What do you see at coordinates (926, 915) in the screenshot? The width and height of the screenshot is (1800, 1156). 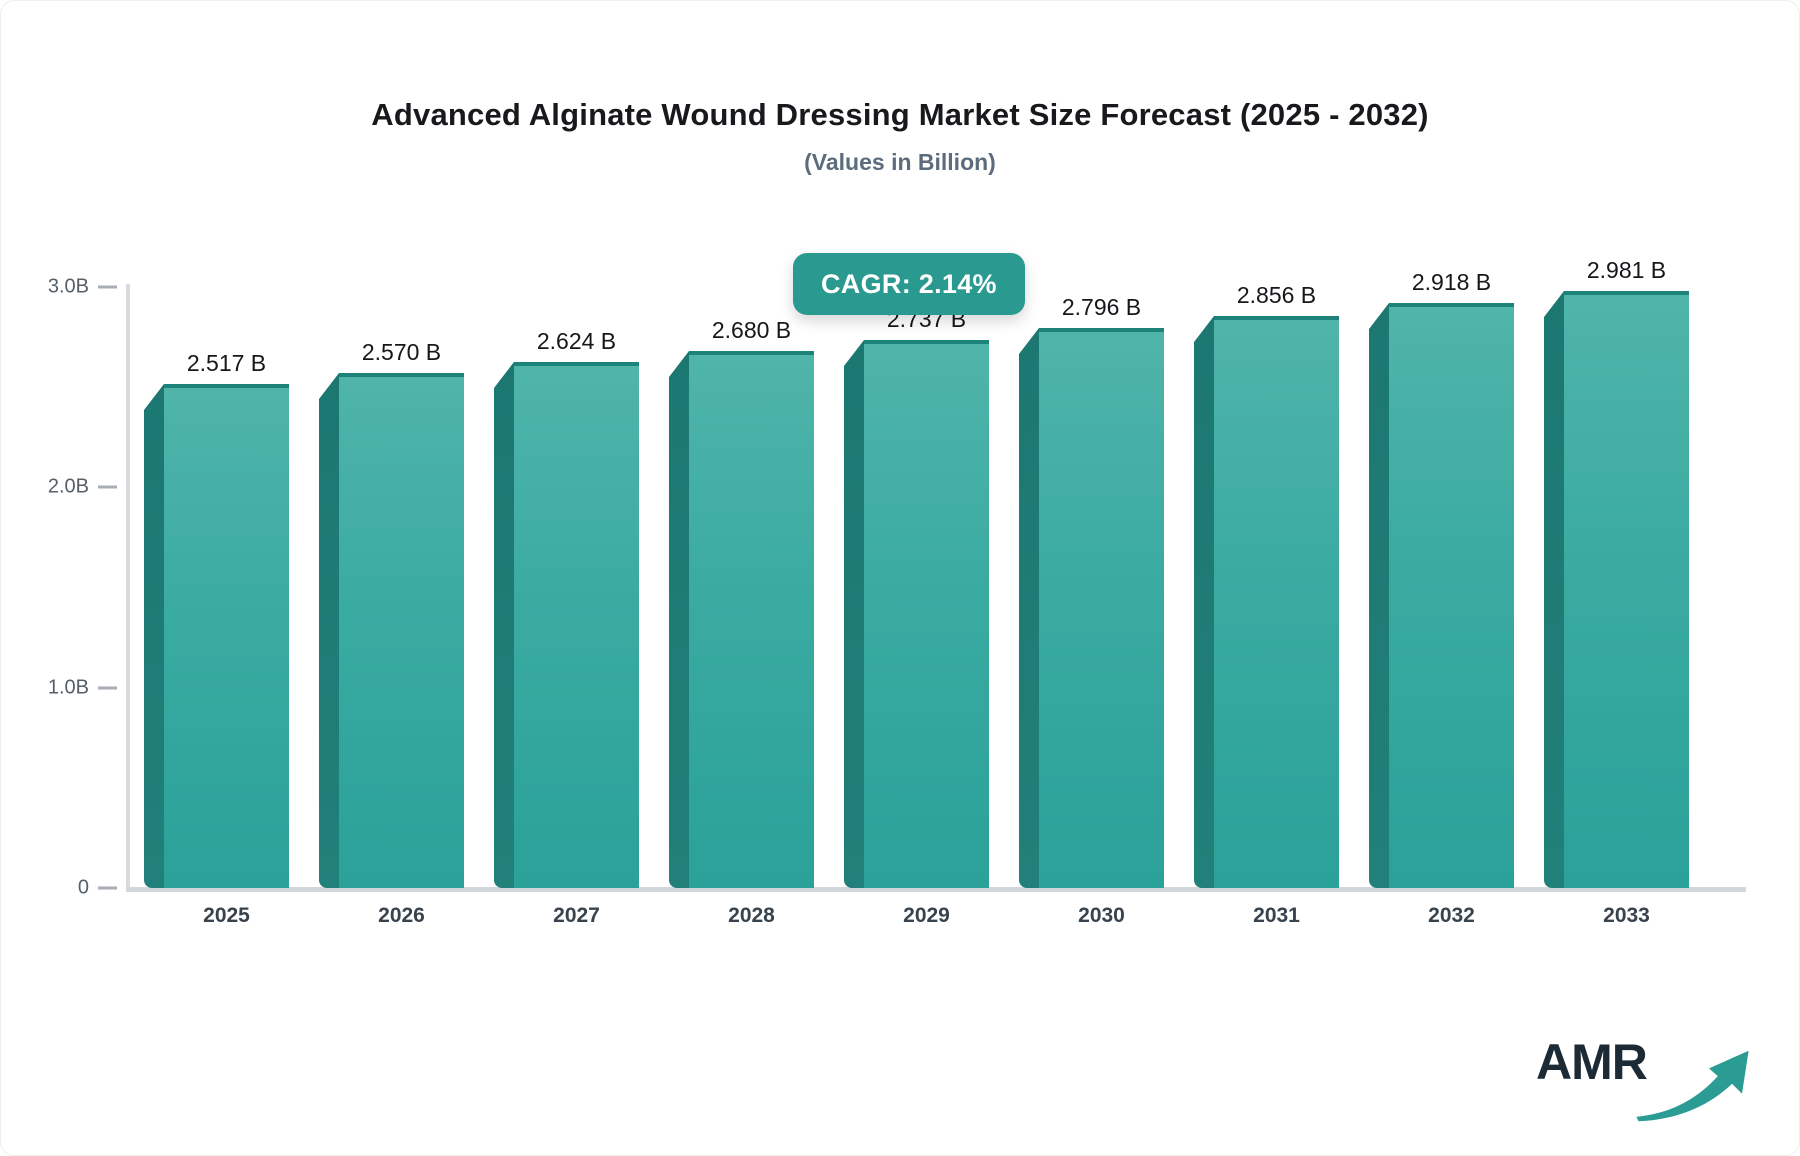 I see `x-tick-label: 2029` at bounding box center [926, 915].